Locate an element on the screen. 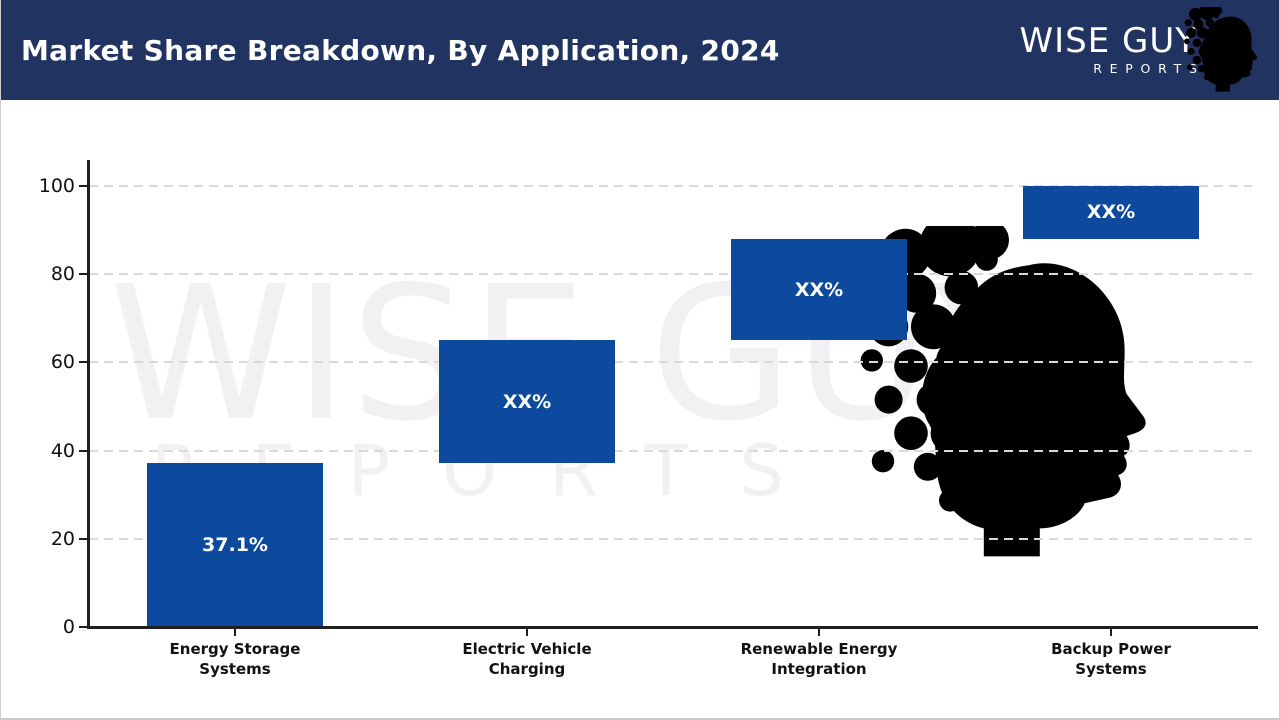 This screenshot has height=720, width=1280. logo-dot-head-icon is located at coordinates (1222, 50).